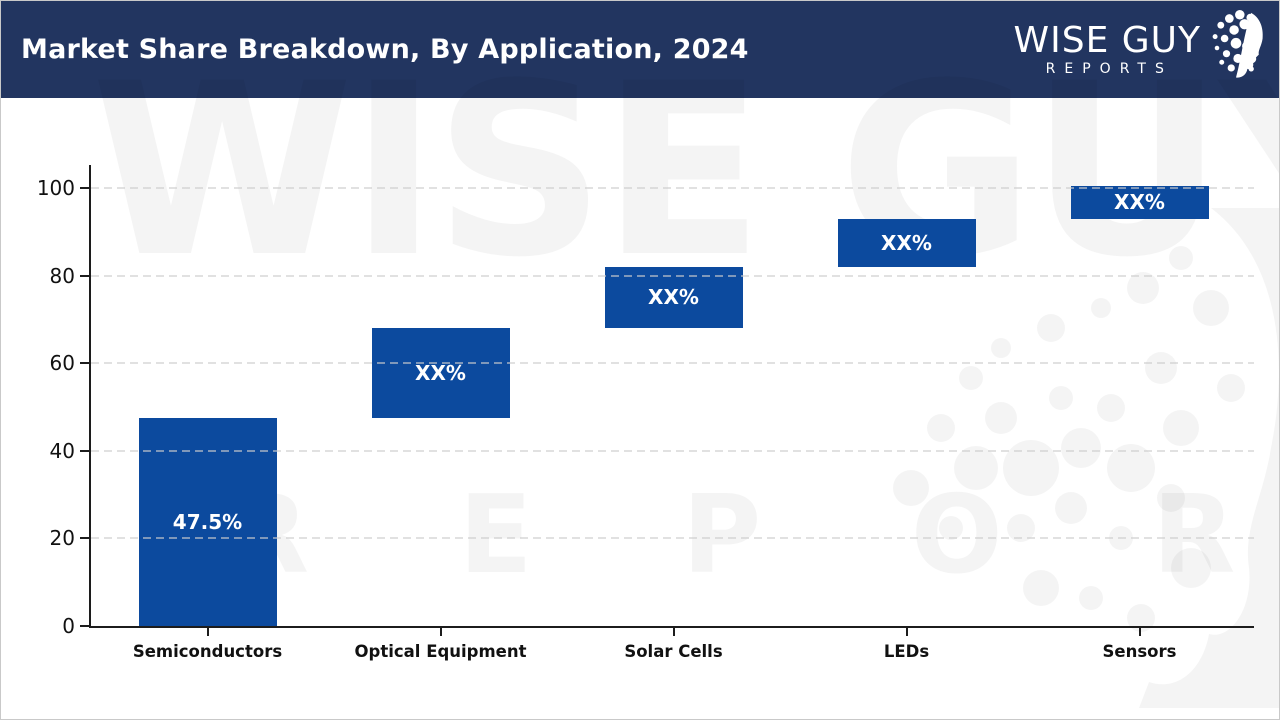 This screenshot has width=1280, height=720. Describe the element at coordinates (1109, 69) in the screenshot. I see `logo-secondary-text: REPORTS` at that location.